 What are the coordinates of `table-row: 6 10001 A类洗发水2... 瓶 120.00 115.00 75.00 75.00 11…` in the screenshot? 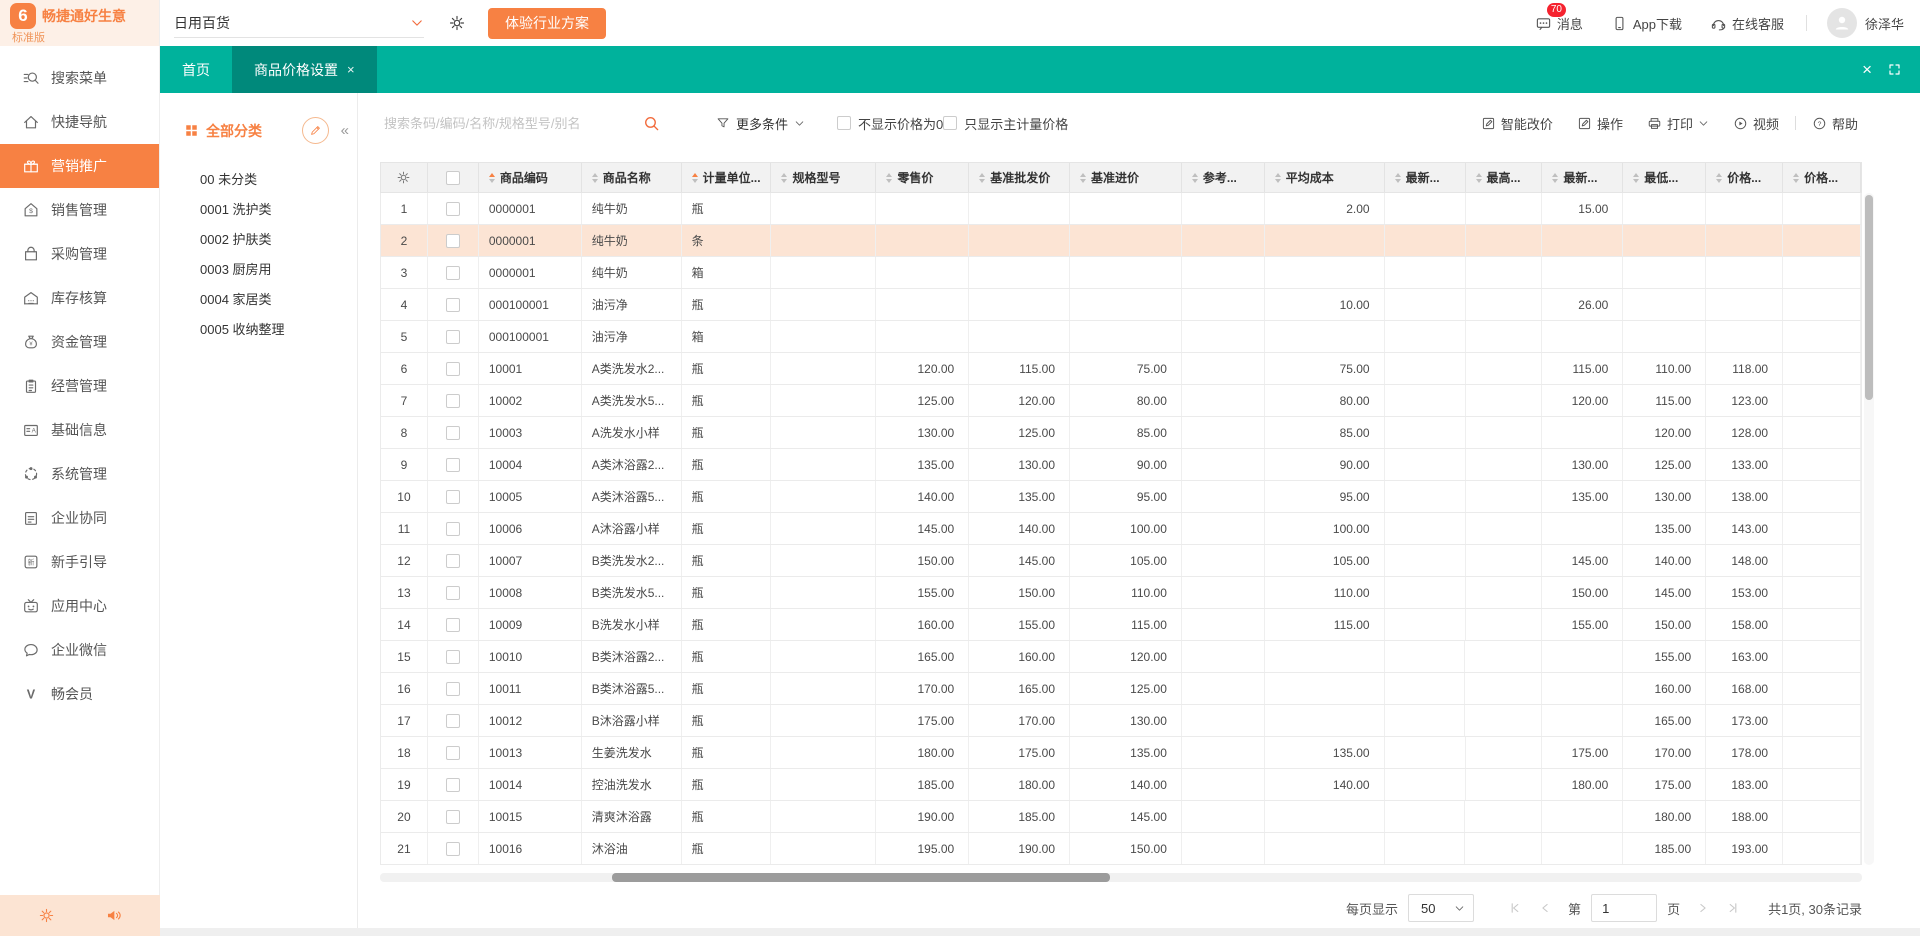 It's located at (1121, 369).